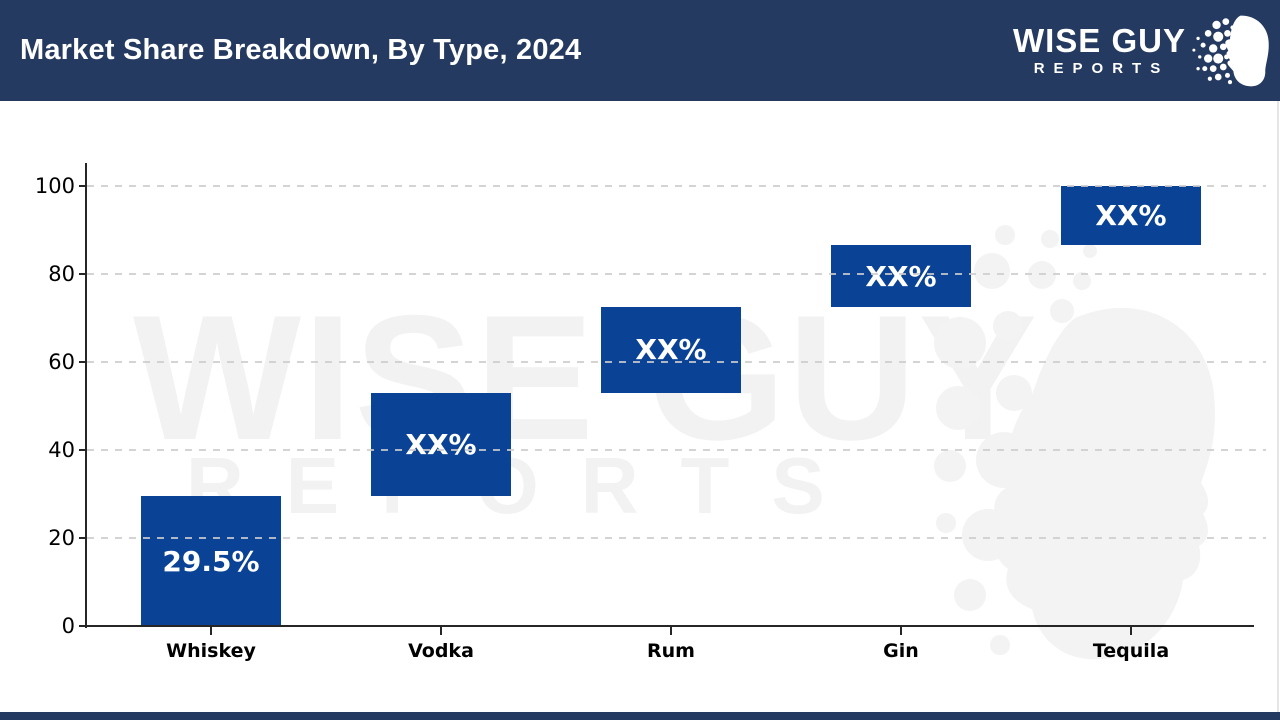 The width and height of the screenshot is (1280, 720). What do you see at coordinates (1101, 68) in the screenshot?
I see `logo-subtext: REPORTS` at bounding box center [1101, 68].